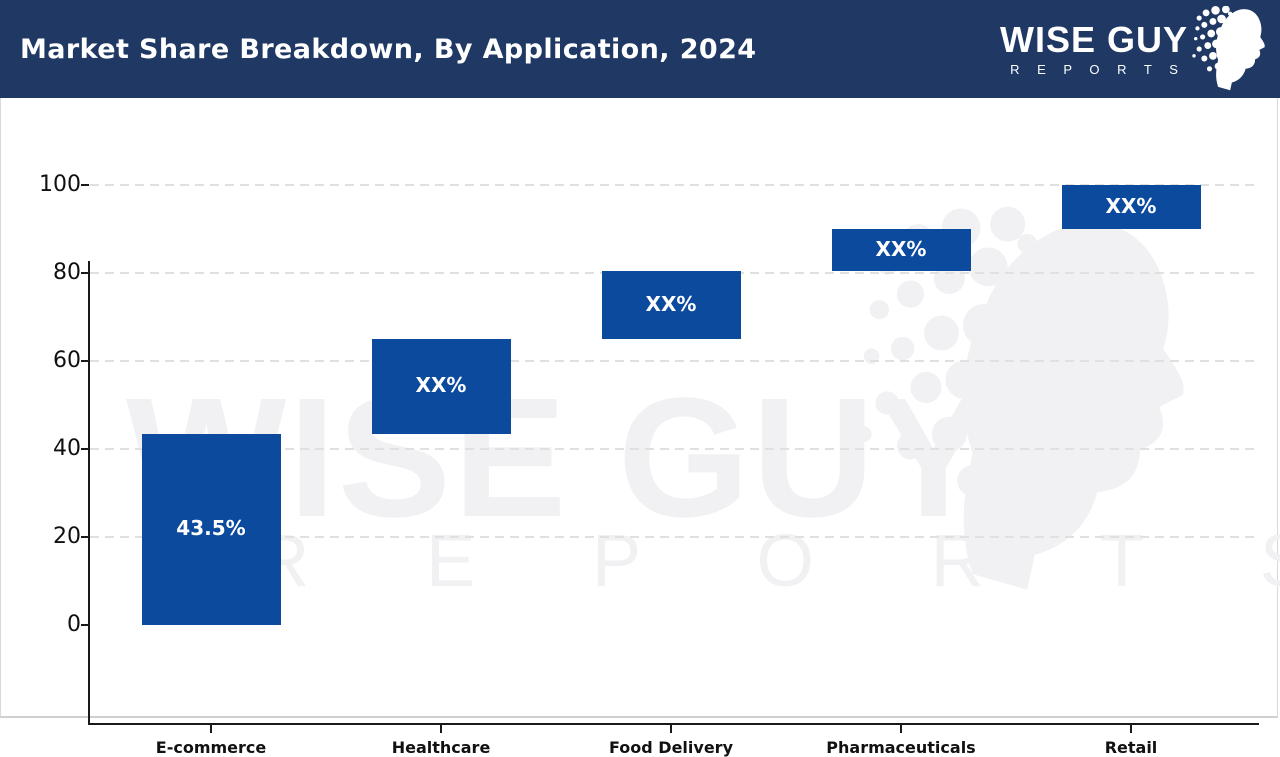 The height and width of the screenshot is (757, 1280). Describe the element at coordinates (74, 624) in the screenshot. I see `y-tick-label-0: 0` at that location.